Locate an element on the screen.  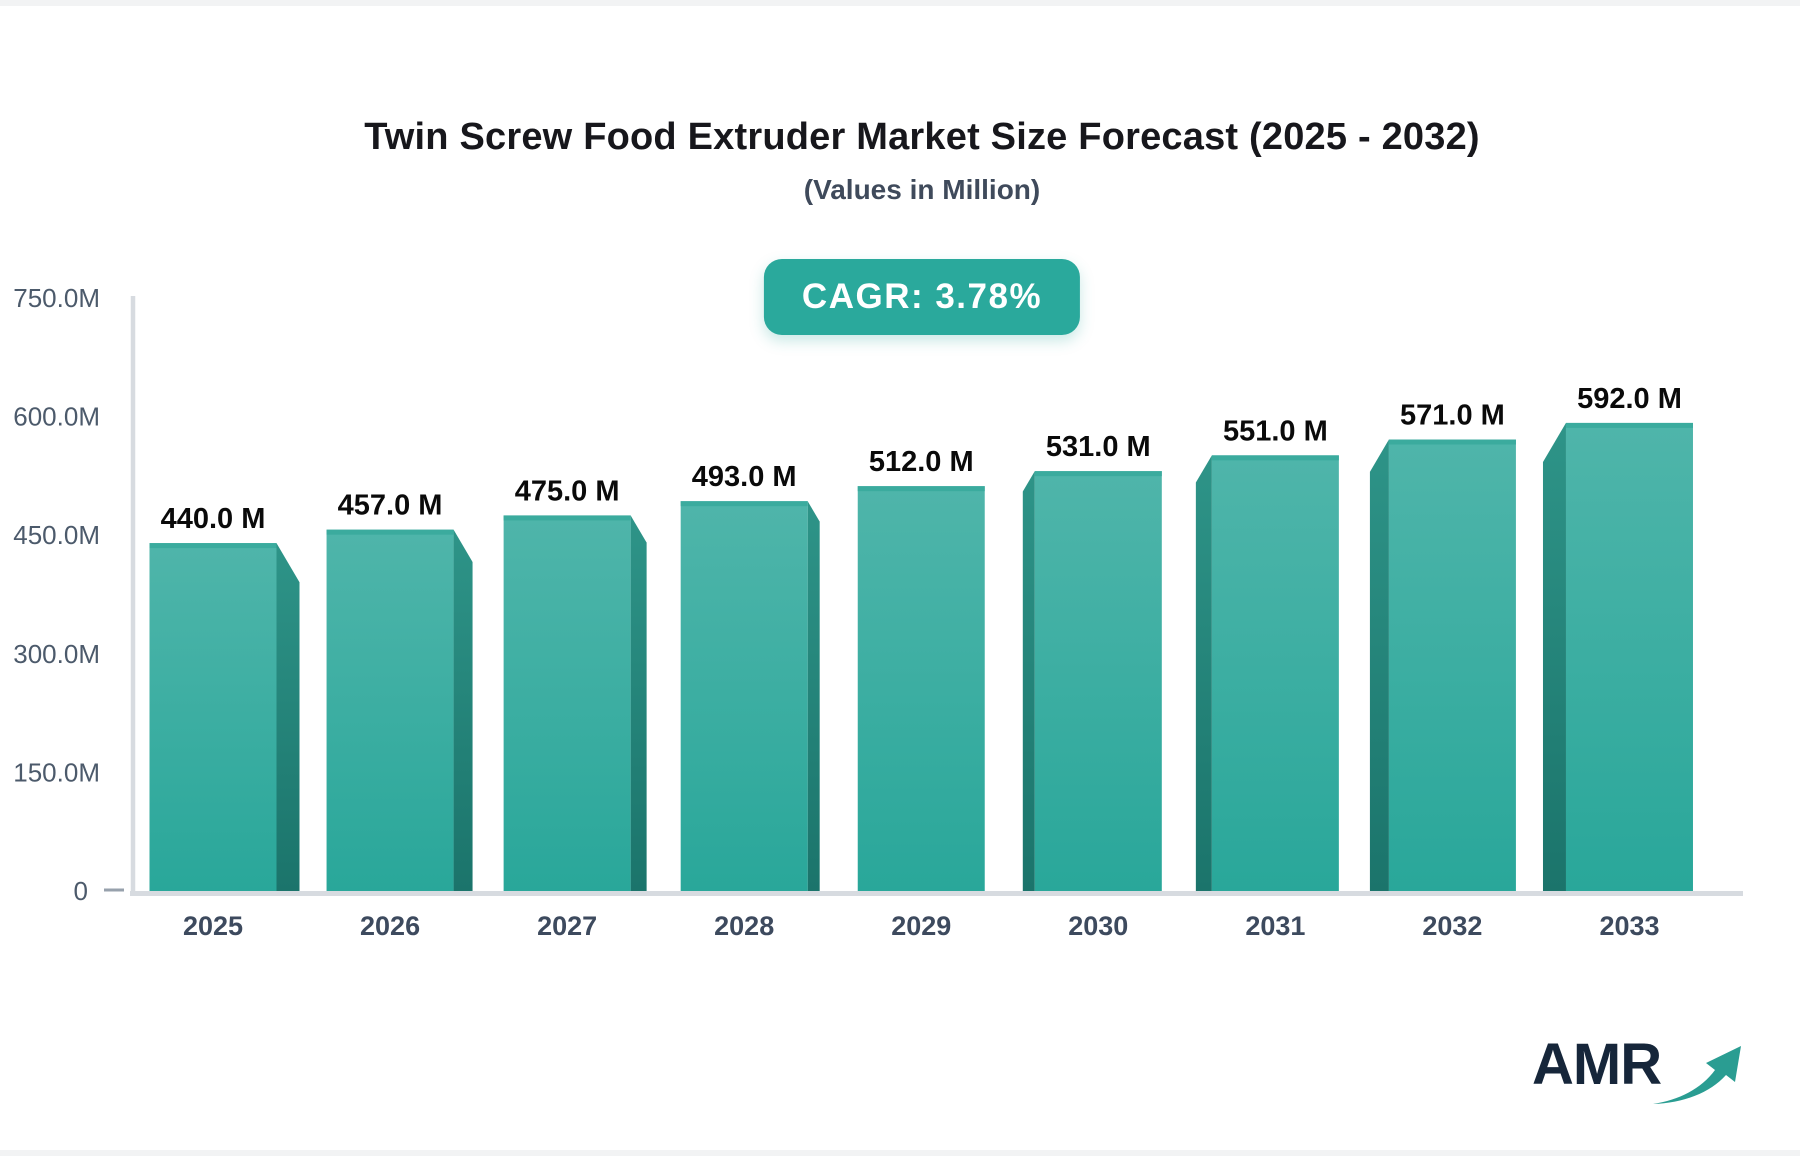
bar-value-label: 440.0 M is located at coordinates (213, 519).